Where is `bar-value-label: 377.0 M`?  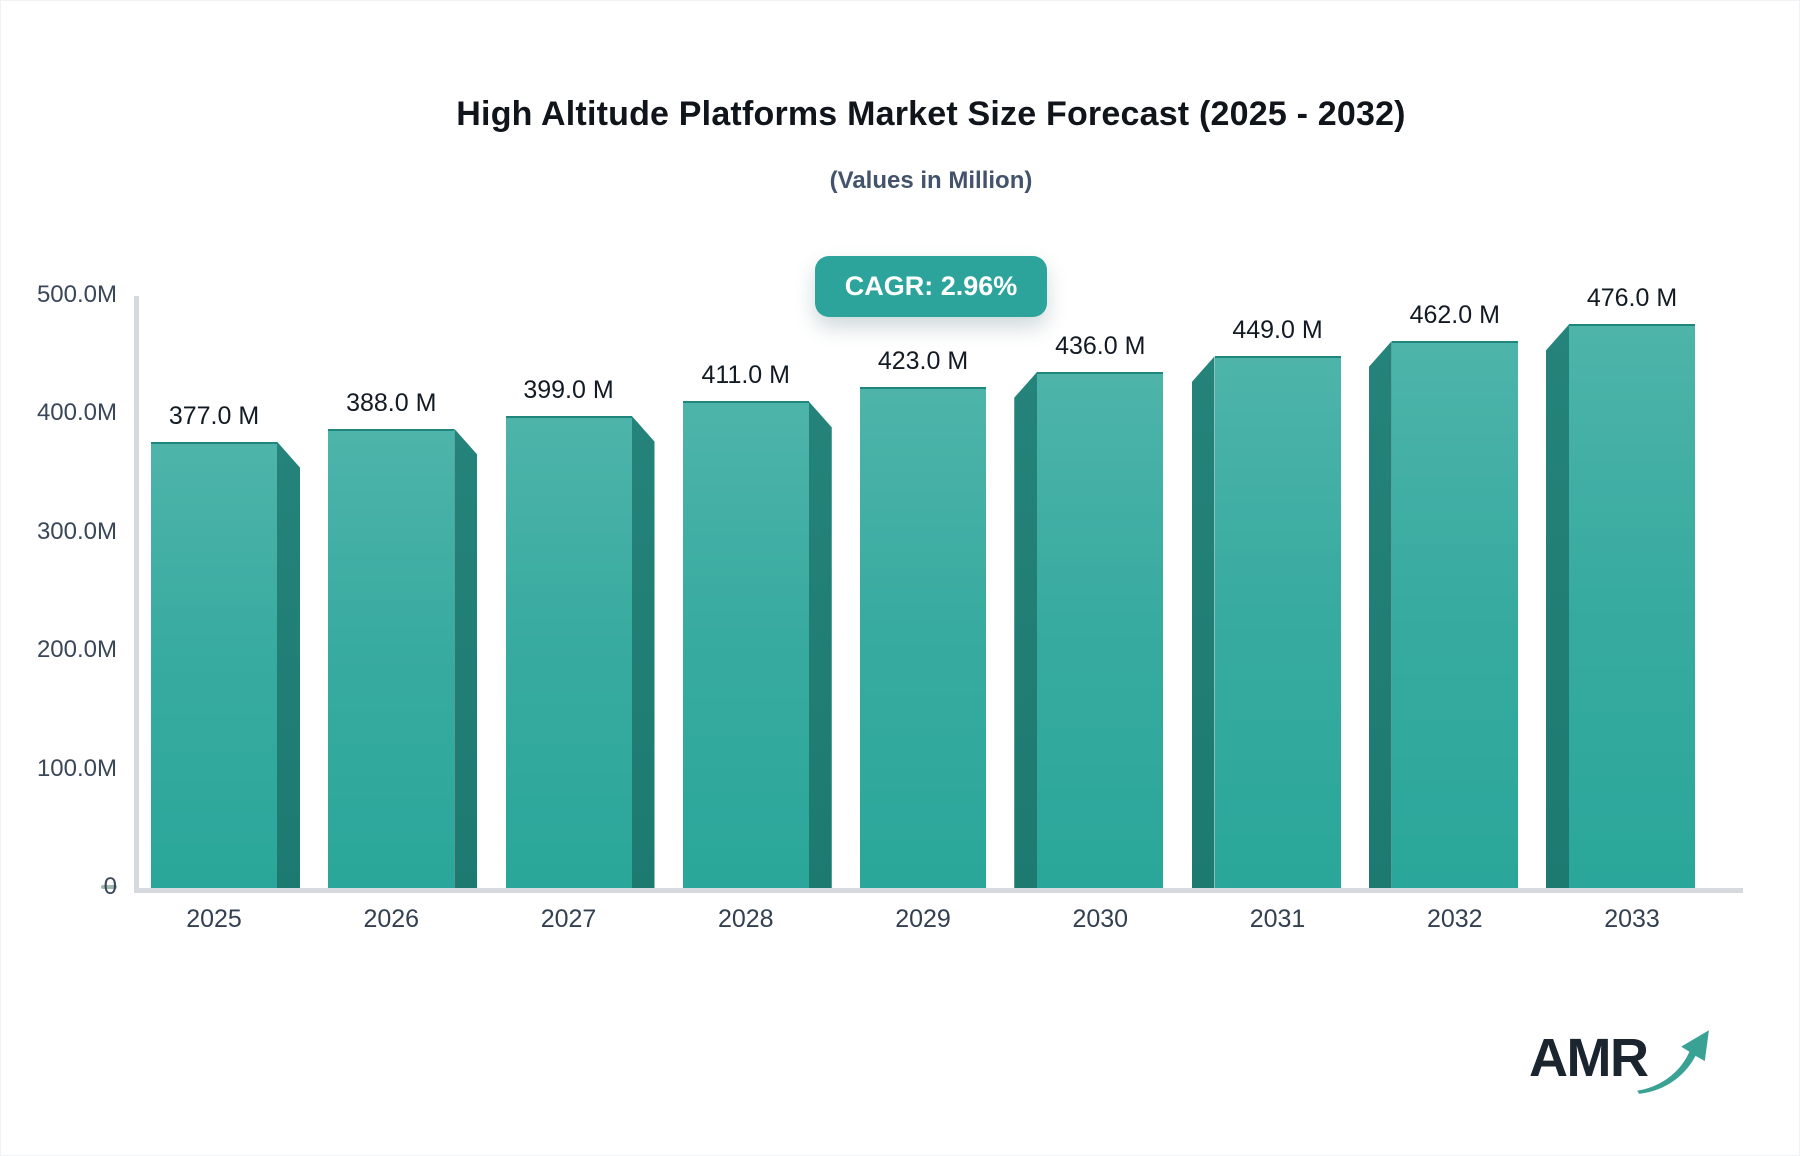
bar-value-label: 377.0 M is located at coordinates (214, 415).